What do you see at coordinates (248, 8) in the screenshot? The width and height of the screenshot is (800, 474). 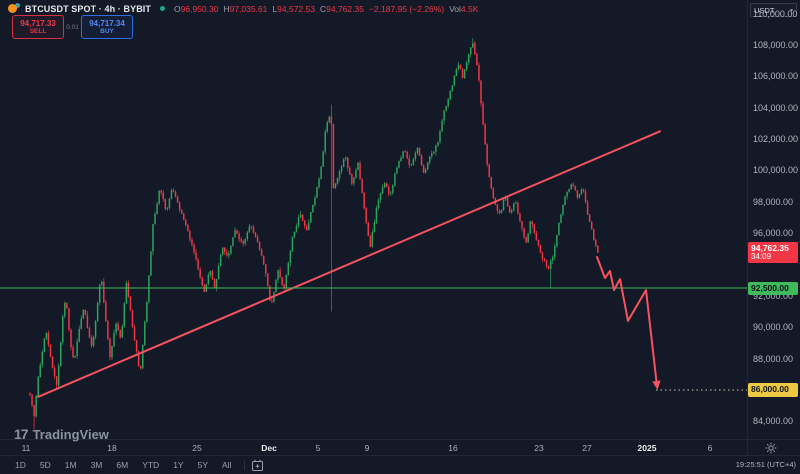 I see `high-value: 97,035.61` at bounding box center [248, 8].